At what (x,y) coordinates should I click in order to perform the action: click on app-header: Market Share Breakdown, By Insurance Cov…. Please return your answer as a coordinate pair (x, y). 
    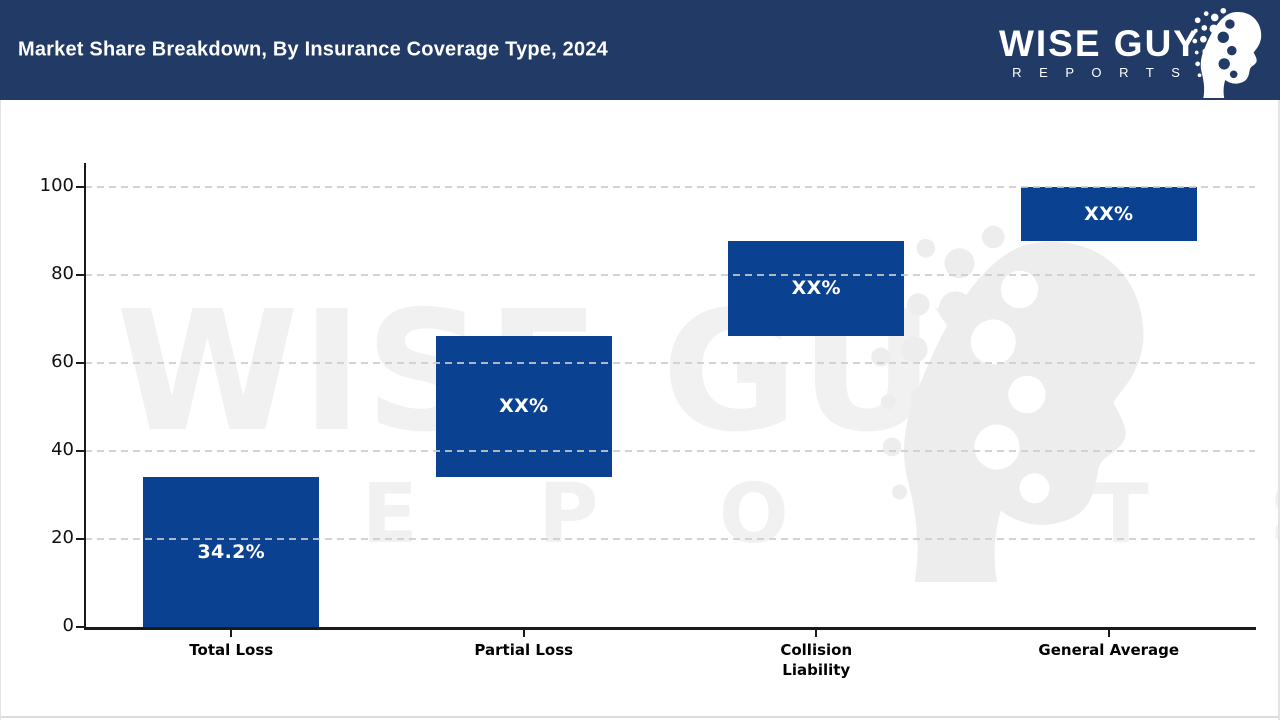
    Looking at the image, I should click on (640, 50).